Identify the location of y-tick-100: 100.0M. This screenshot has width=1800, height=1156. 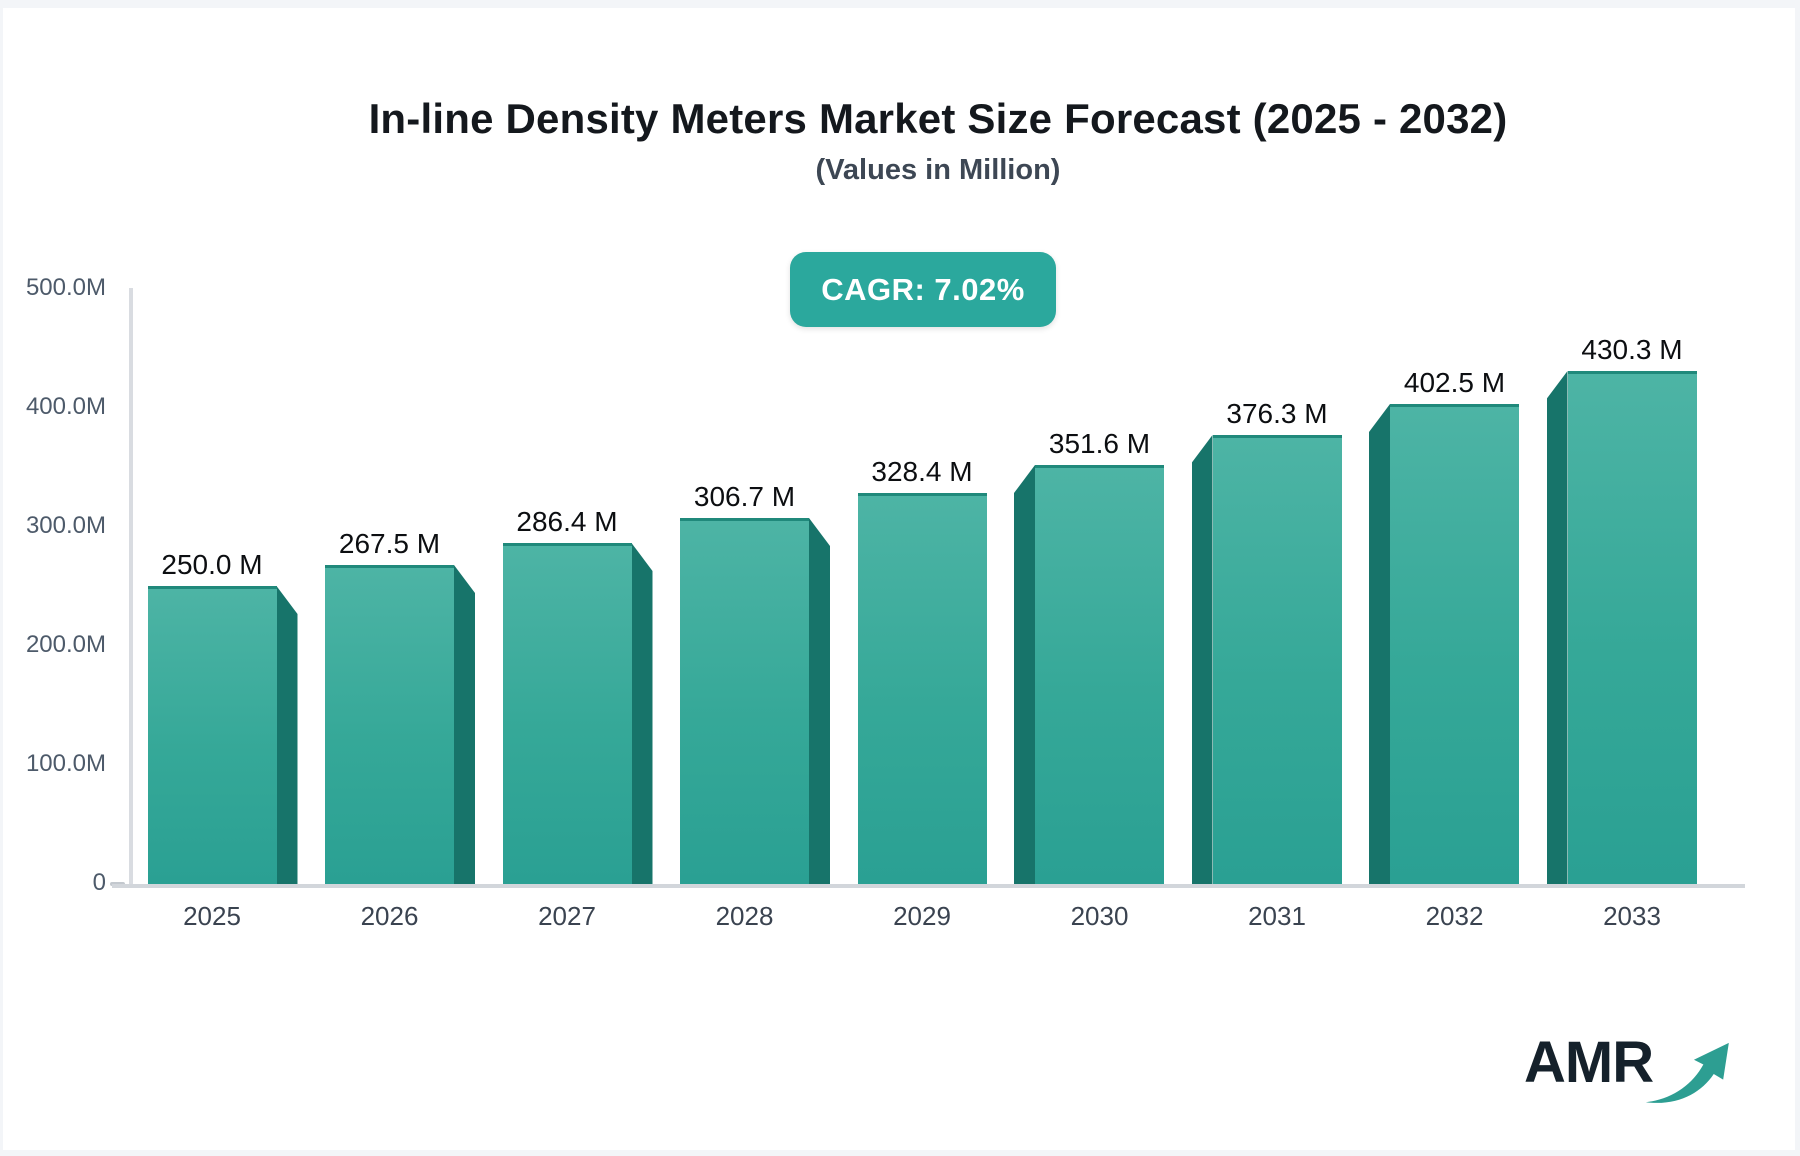
(65, 763).